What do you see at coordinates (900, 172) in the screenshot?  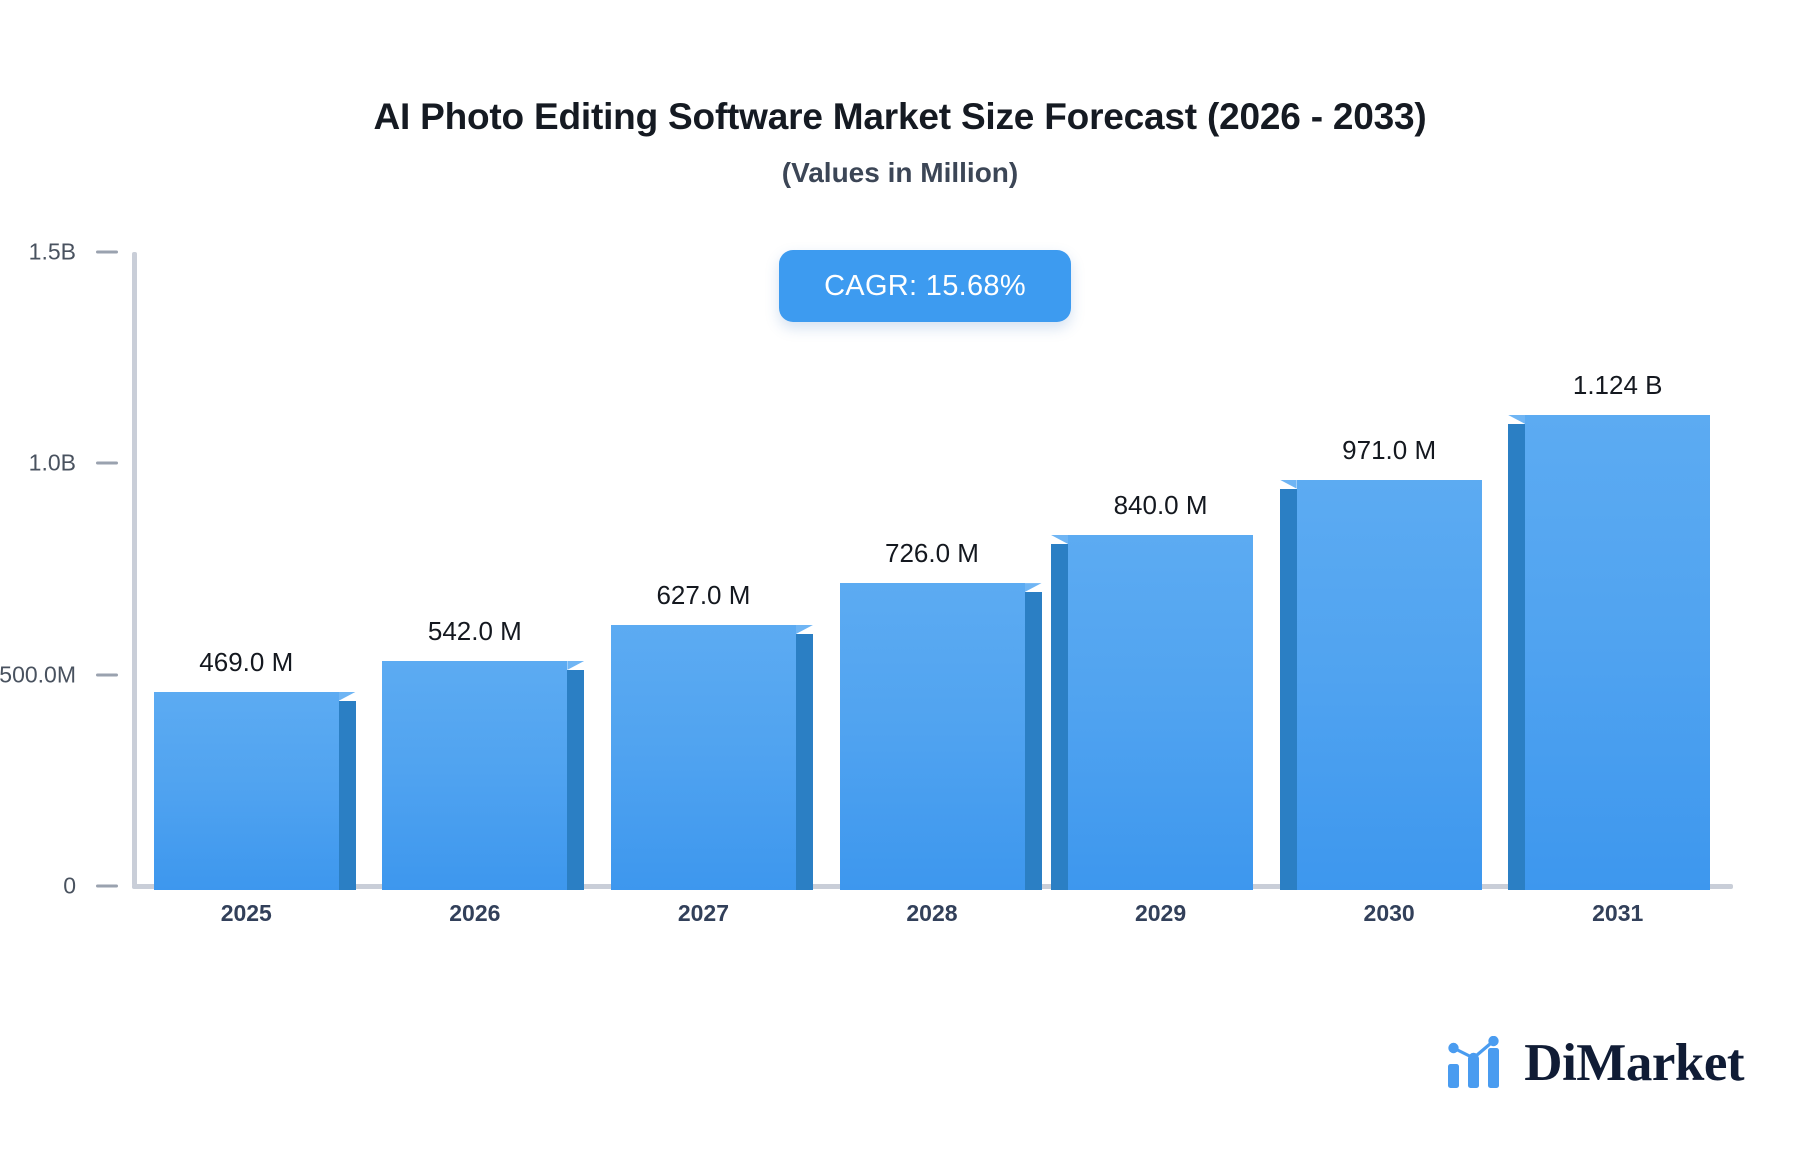 I see `chart-subtitle: (Values in Million)` at bounding box center [900, 172].